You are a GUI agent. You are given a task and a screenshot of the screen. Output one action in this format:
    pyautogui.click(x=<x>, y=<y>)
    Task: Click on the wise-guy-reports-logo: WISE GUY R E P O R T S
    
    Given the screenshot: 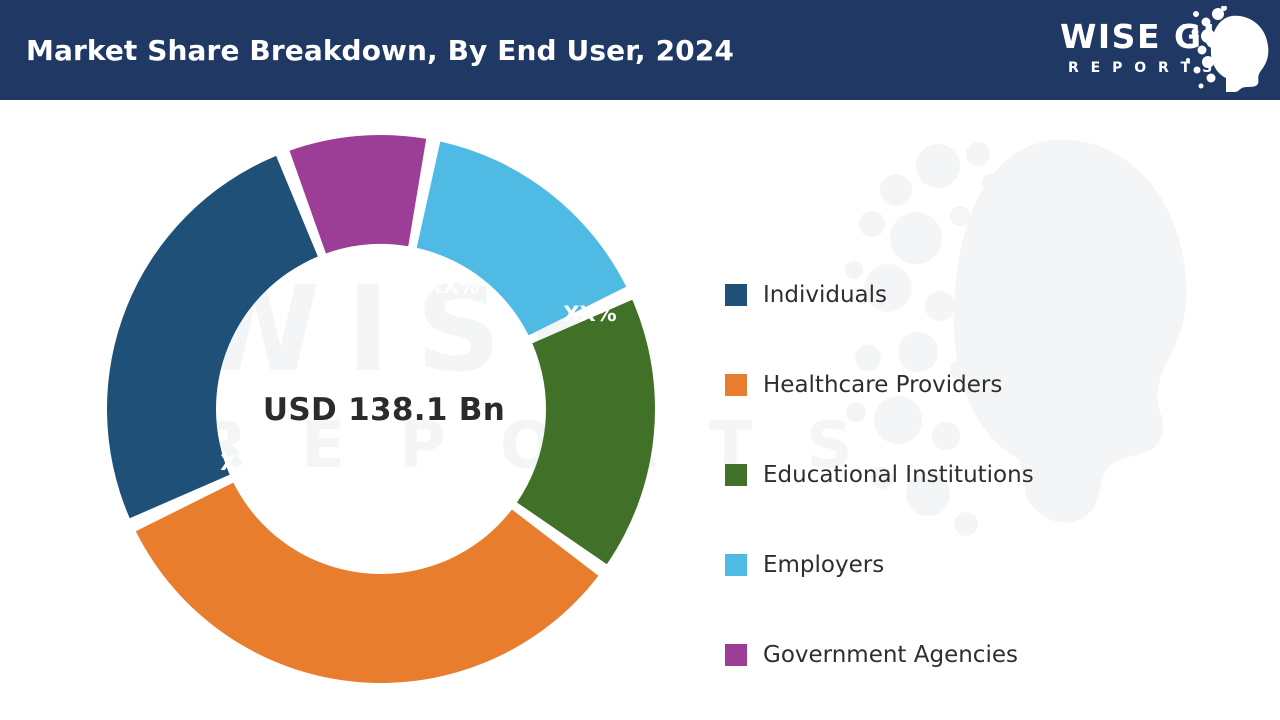 What is the action you would take?
    pyautogui.click(x=1165, y=50)
    